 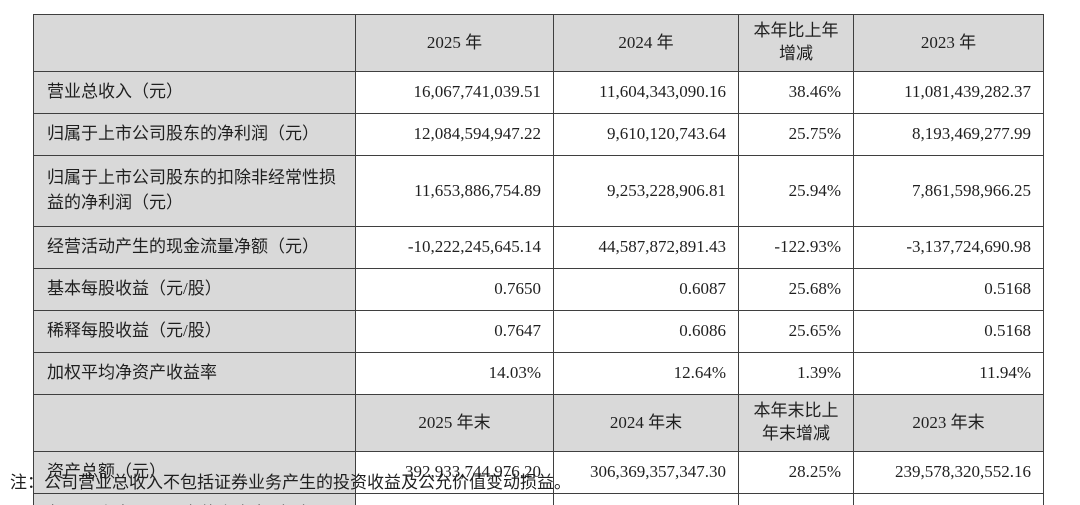 I want to click on row-label: 稀释每股收益（元/股）, so click(x=194, y=331).